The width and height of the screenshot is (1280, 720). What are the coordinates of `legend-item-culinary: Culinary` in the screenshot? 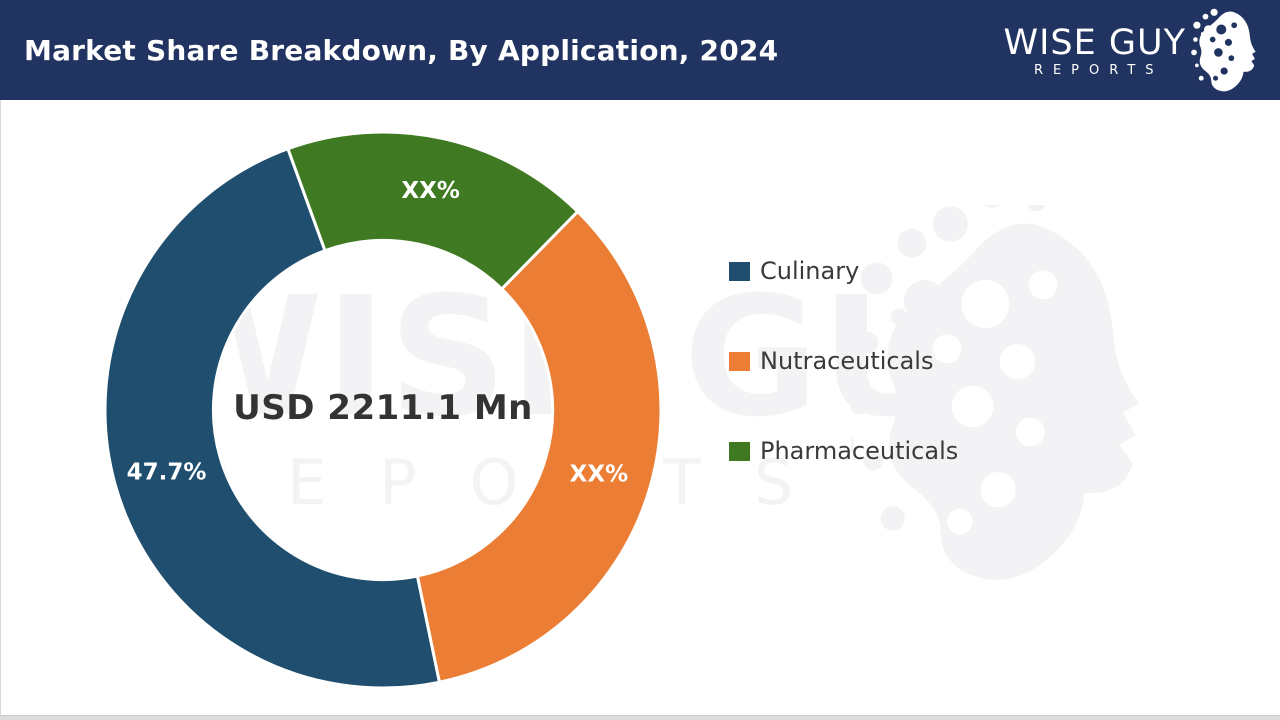 It's located at (843, 271).